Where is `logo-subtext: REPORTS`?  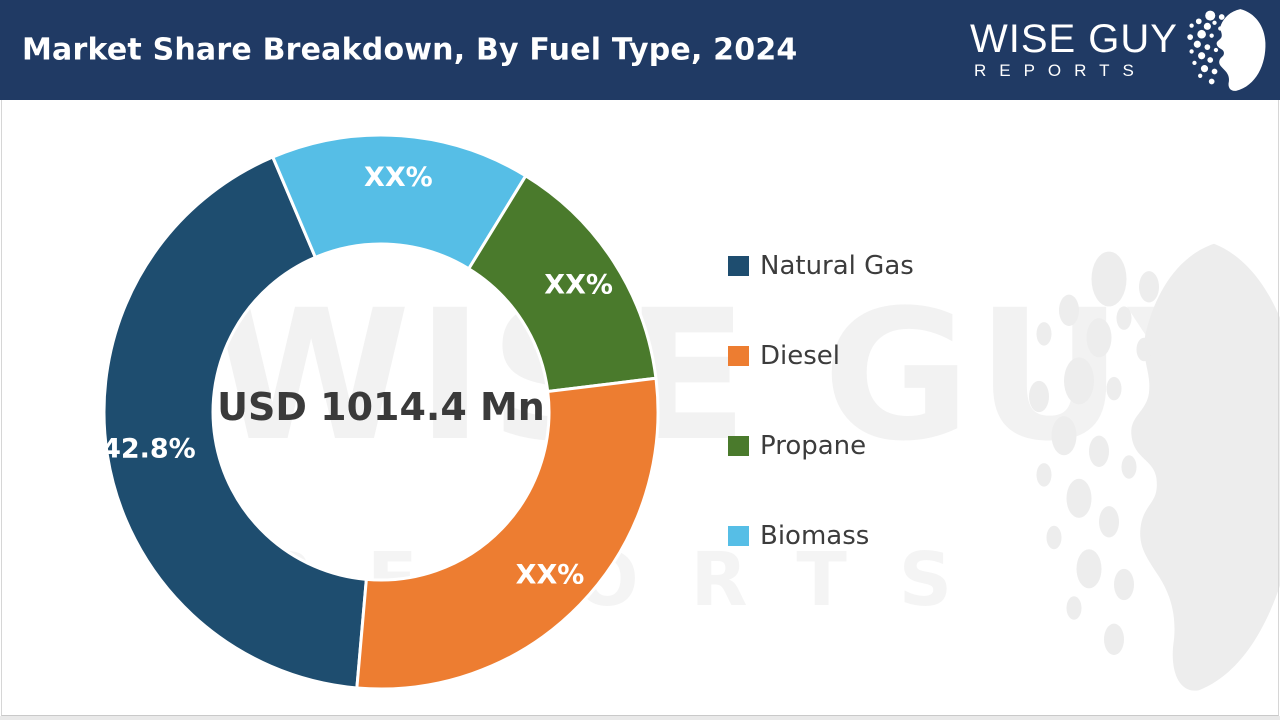
logo-subtext: REPORTS is located at coordinates (1060, 70).